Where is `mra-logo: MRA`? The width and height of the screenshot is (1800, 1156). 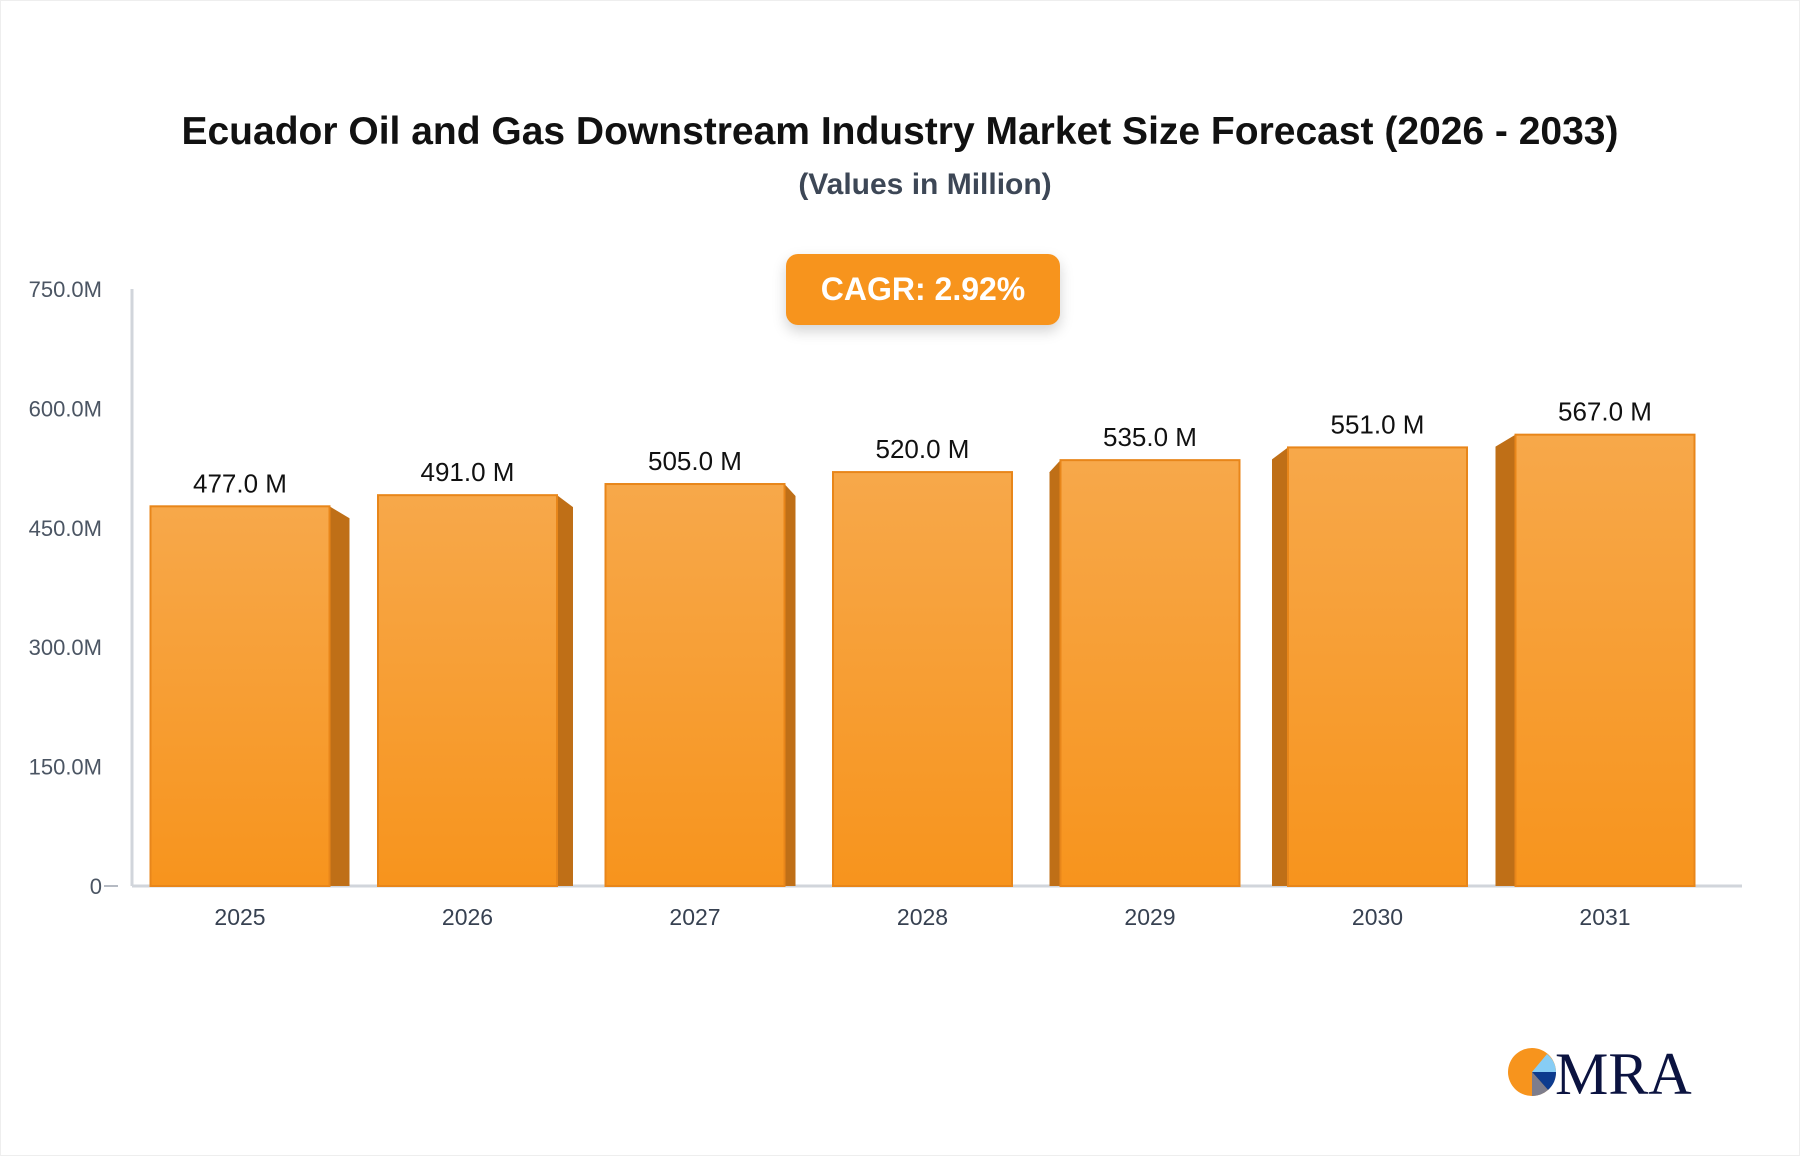
mra-logo: MRA is located at coordinates (1600, 1074).